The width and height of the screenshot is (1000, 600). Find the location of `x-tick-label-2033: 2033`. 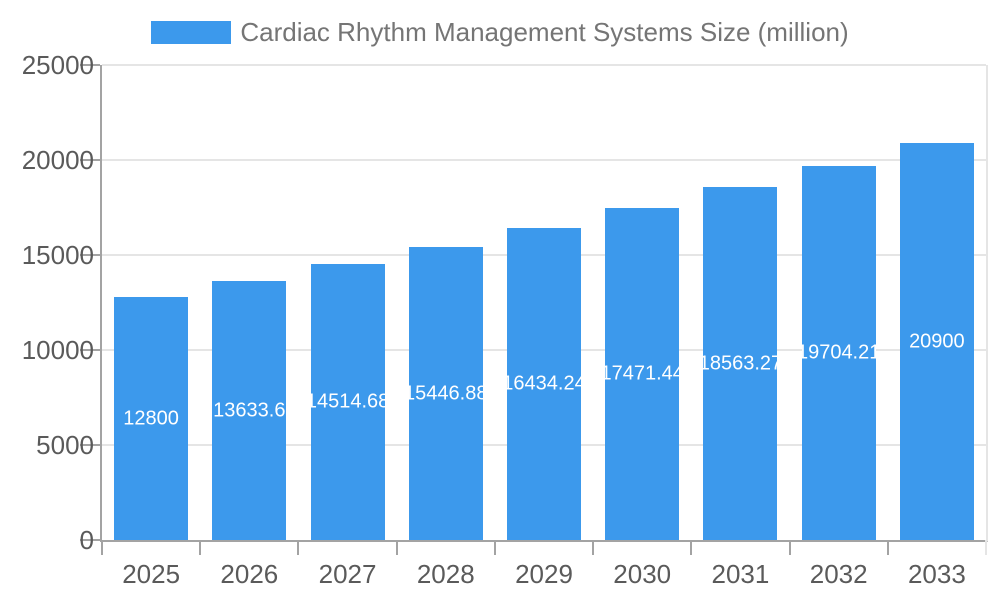

x-tick-label-2033: 2033 is located at coordinates (936, 574).